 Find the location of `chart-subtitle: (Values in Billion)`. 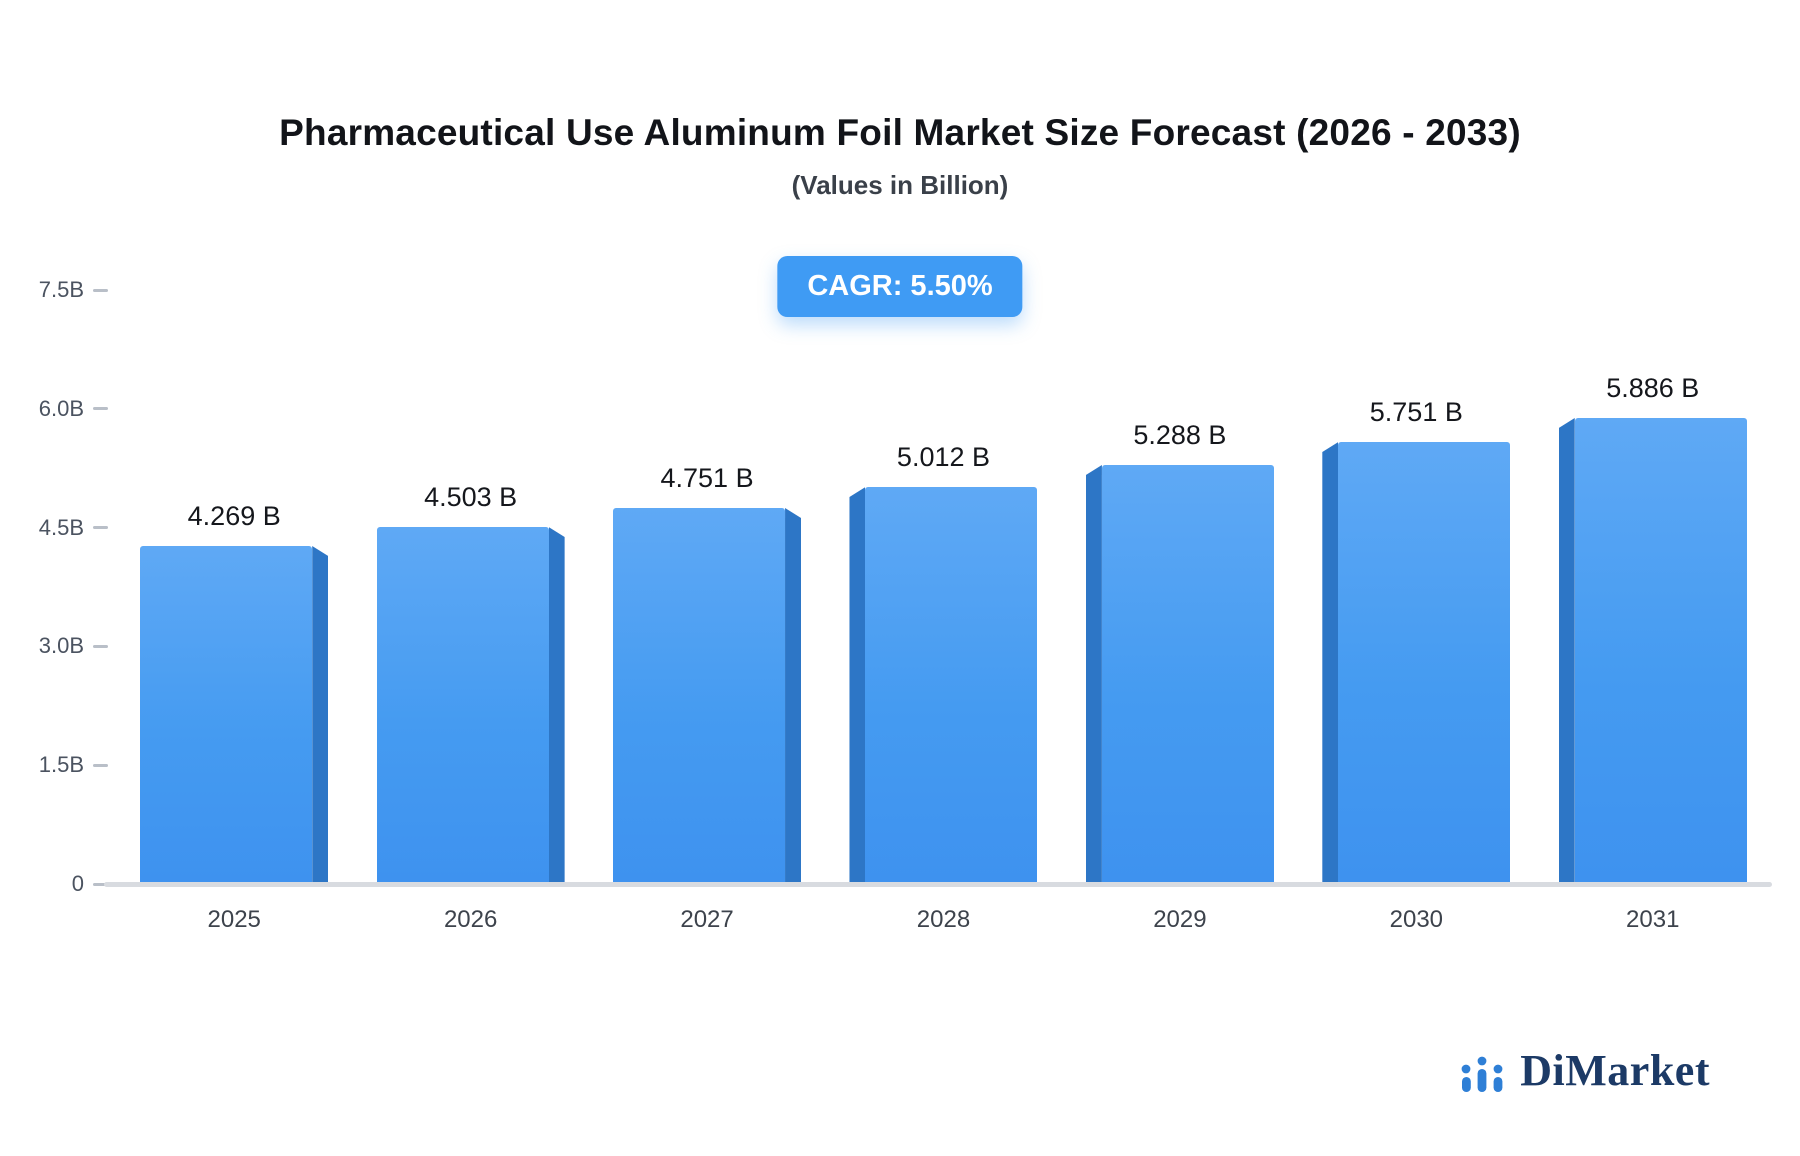

chart-subtitle: (Values in Billion) is located at coordinates (900, 185).